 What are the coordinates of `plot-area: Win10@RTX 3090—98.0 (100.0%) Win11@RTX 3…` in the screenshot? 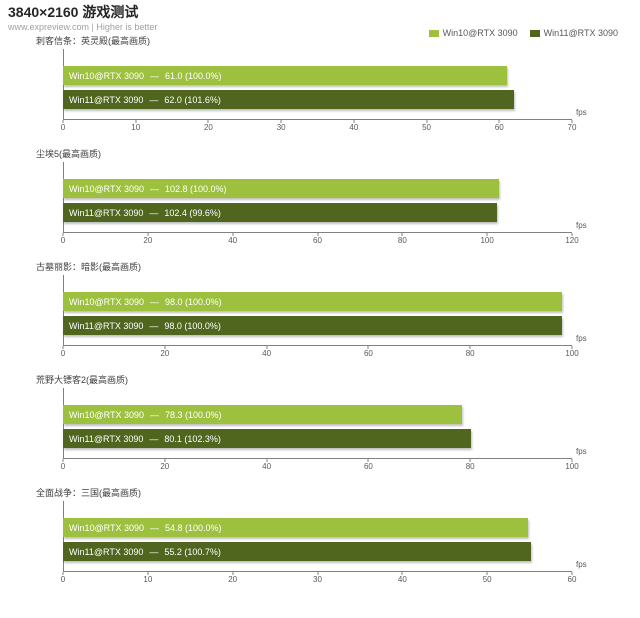 It's located at (317, 302).